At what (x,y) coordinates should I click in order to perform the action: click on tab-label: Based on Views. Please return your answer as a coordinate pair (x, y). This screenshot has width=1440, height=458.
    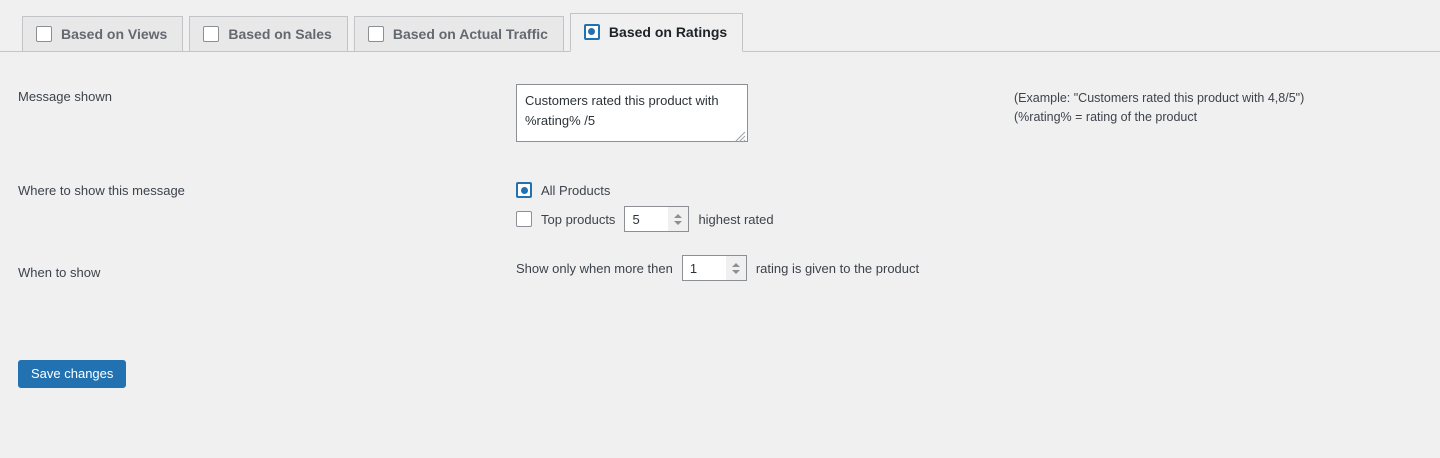
    Looking at the image, I should click on (114, 34).